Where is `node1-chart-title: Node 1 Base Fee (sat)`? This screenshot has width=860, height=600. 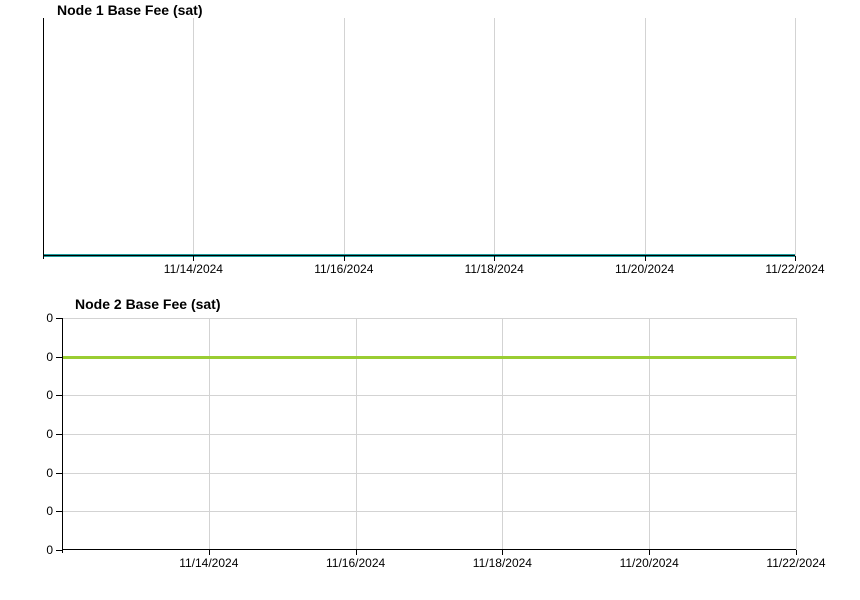 node1-chart-title: Node 1 Base Fee (sat) is located at coordinates (130, 10).